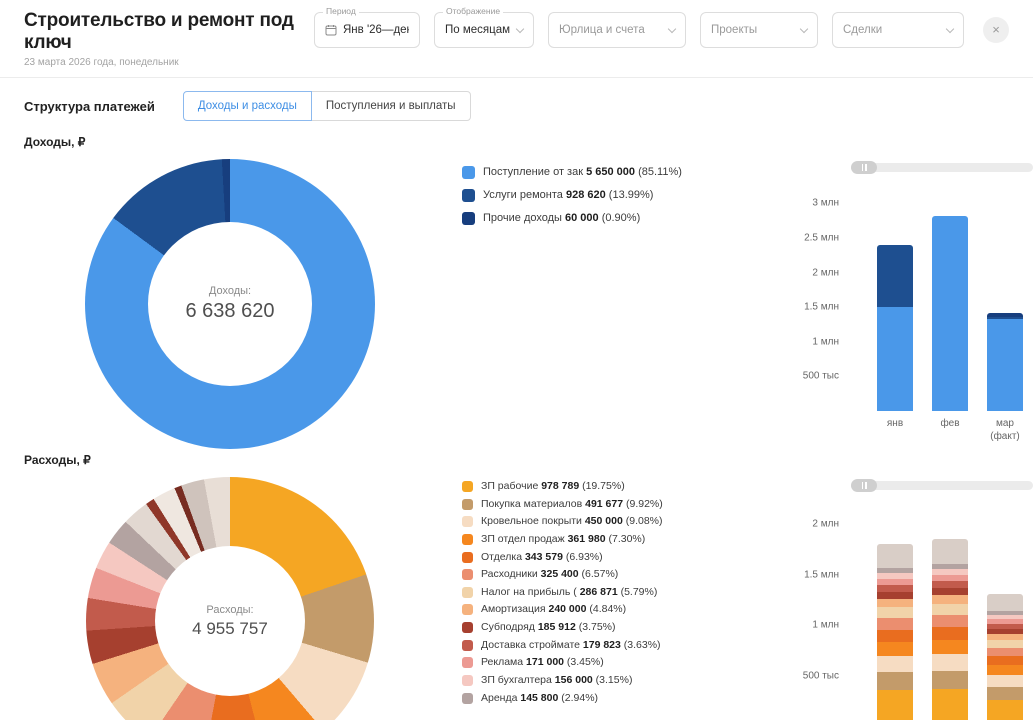  What do you see at coordinates (230, 598) in the screenshot?
I see `expenses-donut-chart: Расходы: 4 955 757` at bounding box center [230, 598].